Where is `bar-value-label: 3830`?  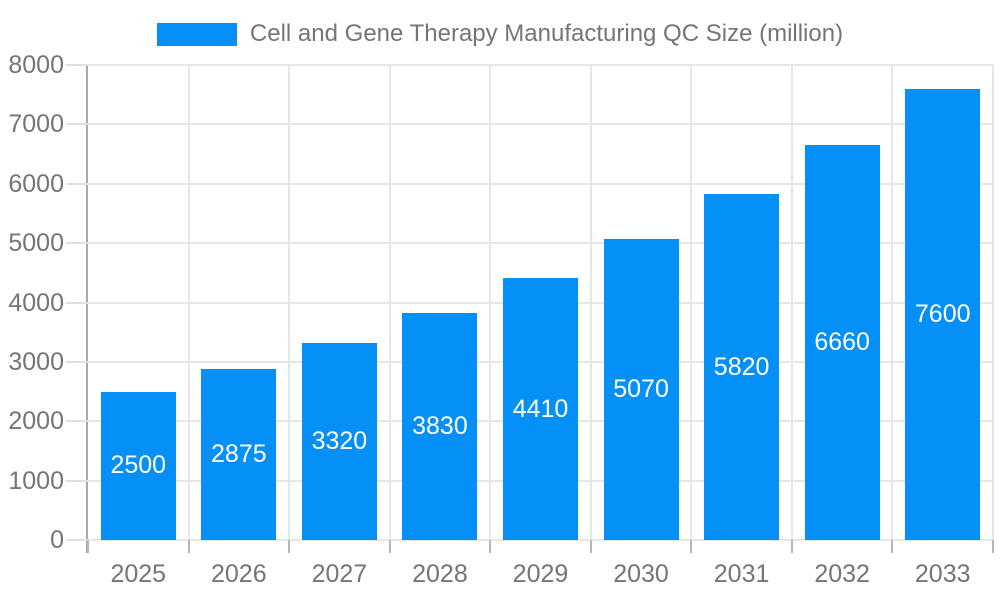
bar-value-label: 3830 is located at coordinates (440, 425).